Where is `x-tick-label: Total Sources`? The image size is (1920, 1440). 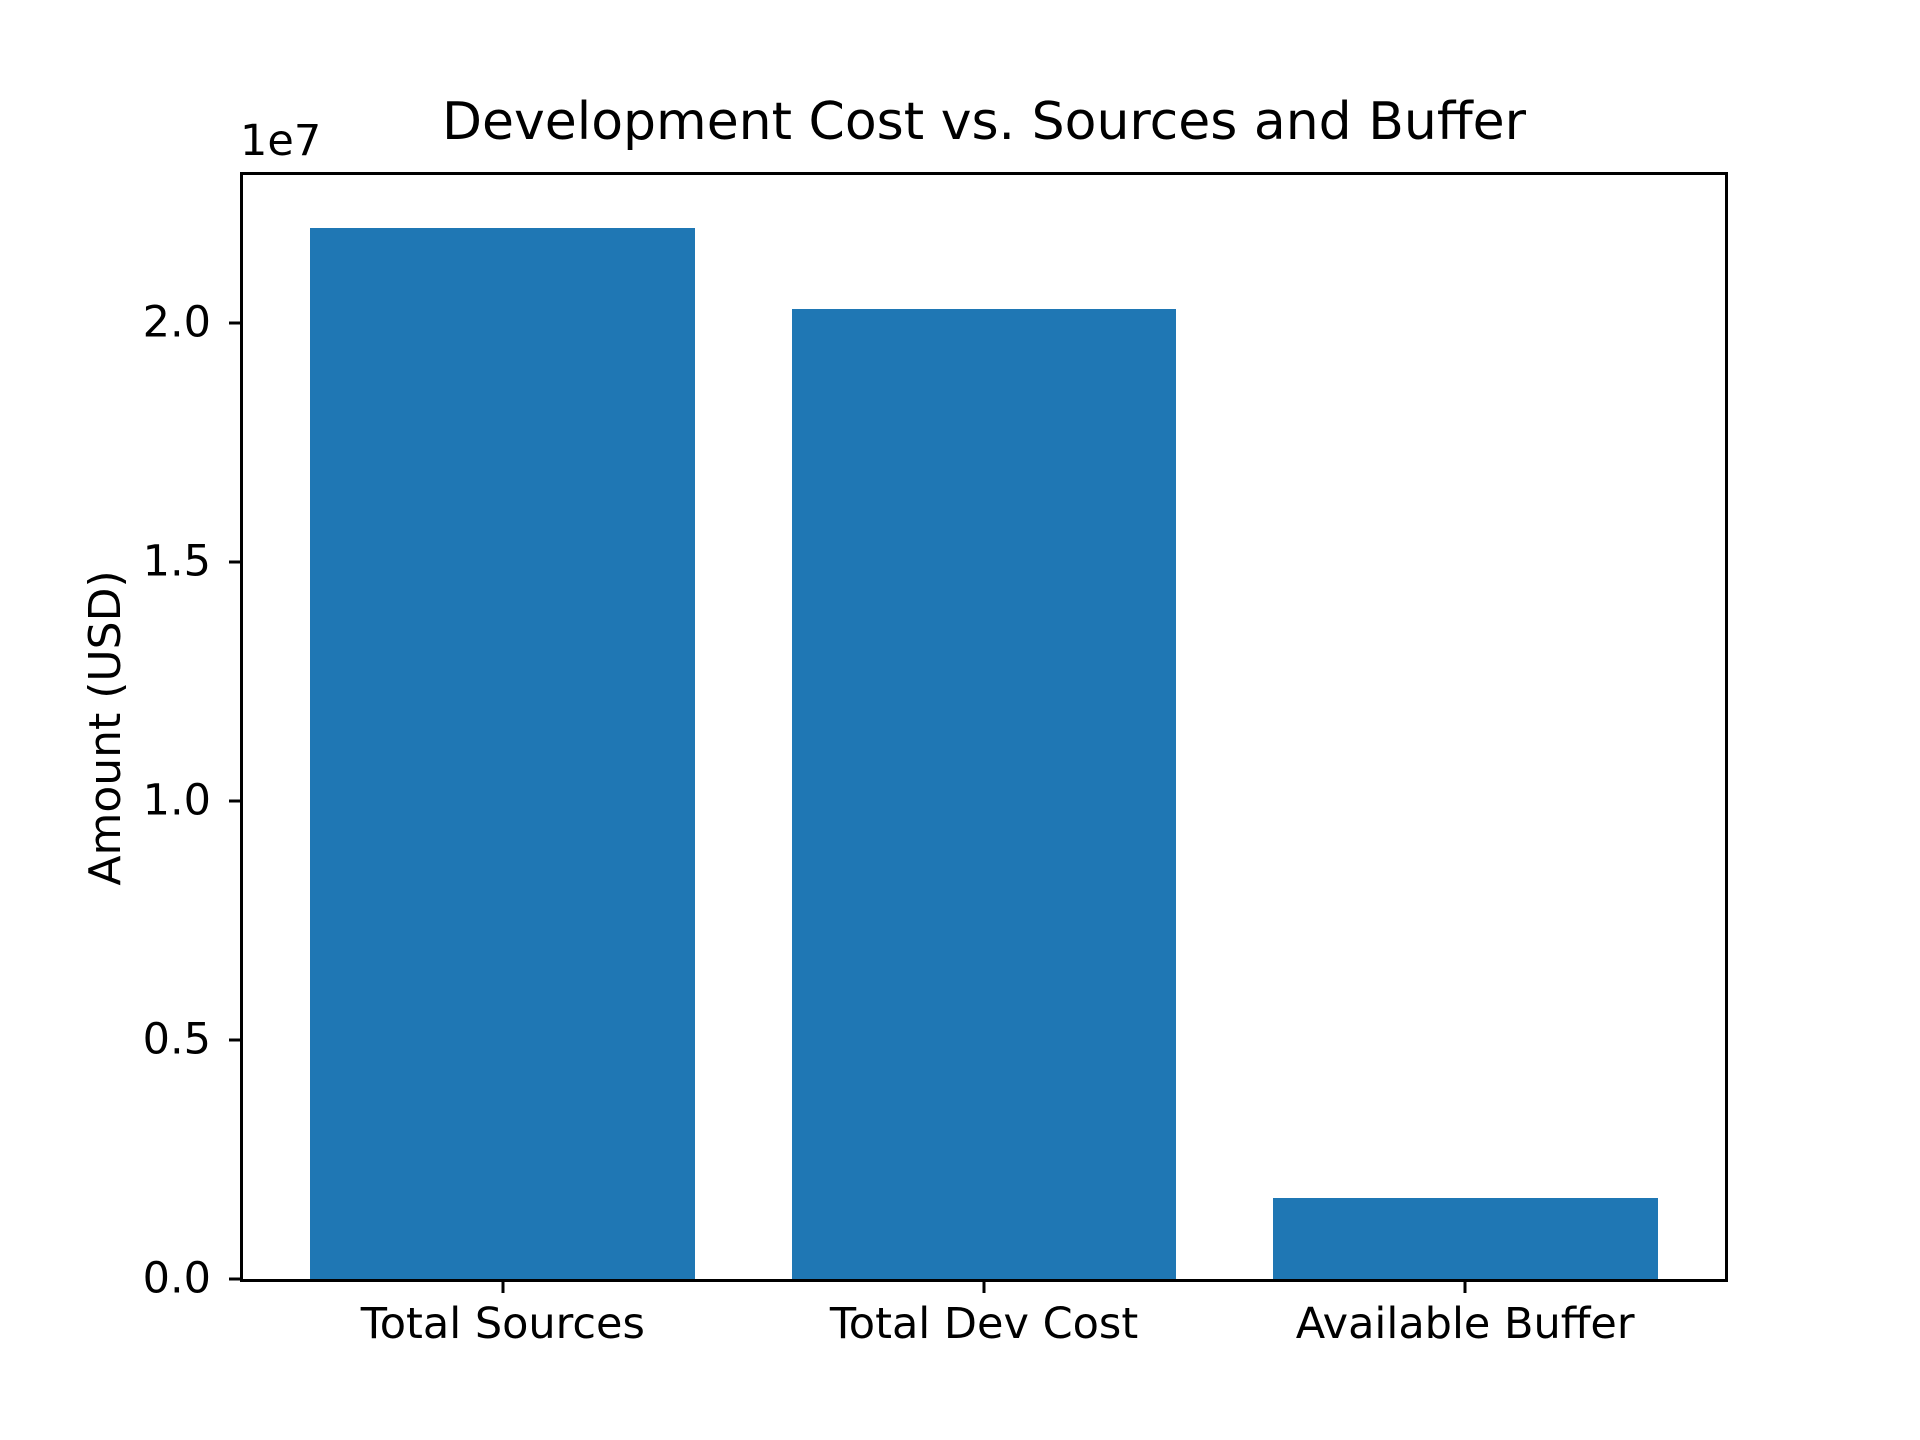 x-tick-label: Total Sources is located at coordinates (502, 1324).